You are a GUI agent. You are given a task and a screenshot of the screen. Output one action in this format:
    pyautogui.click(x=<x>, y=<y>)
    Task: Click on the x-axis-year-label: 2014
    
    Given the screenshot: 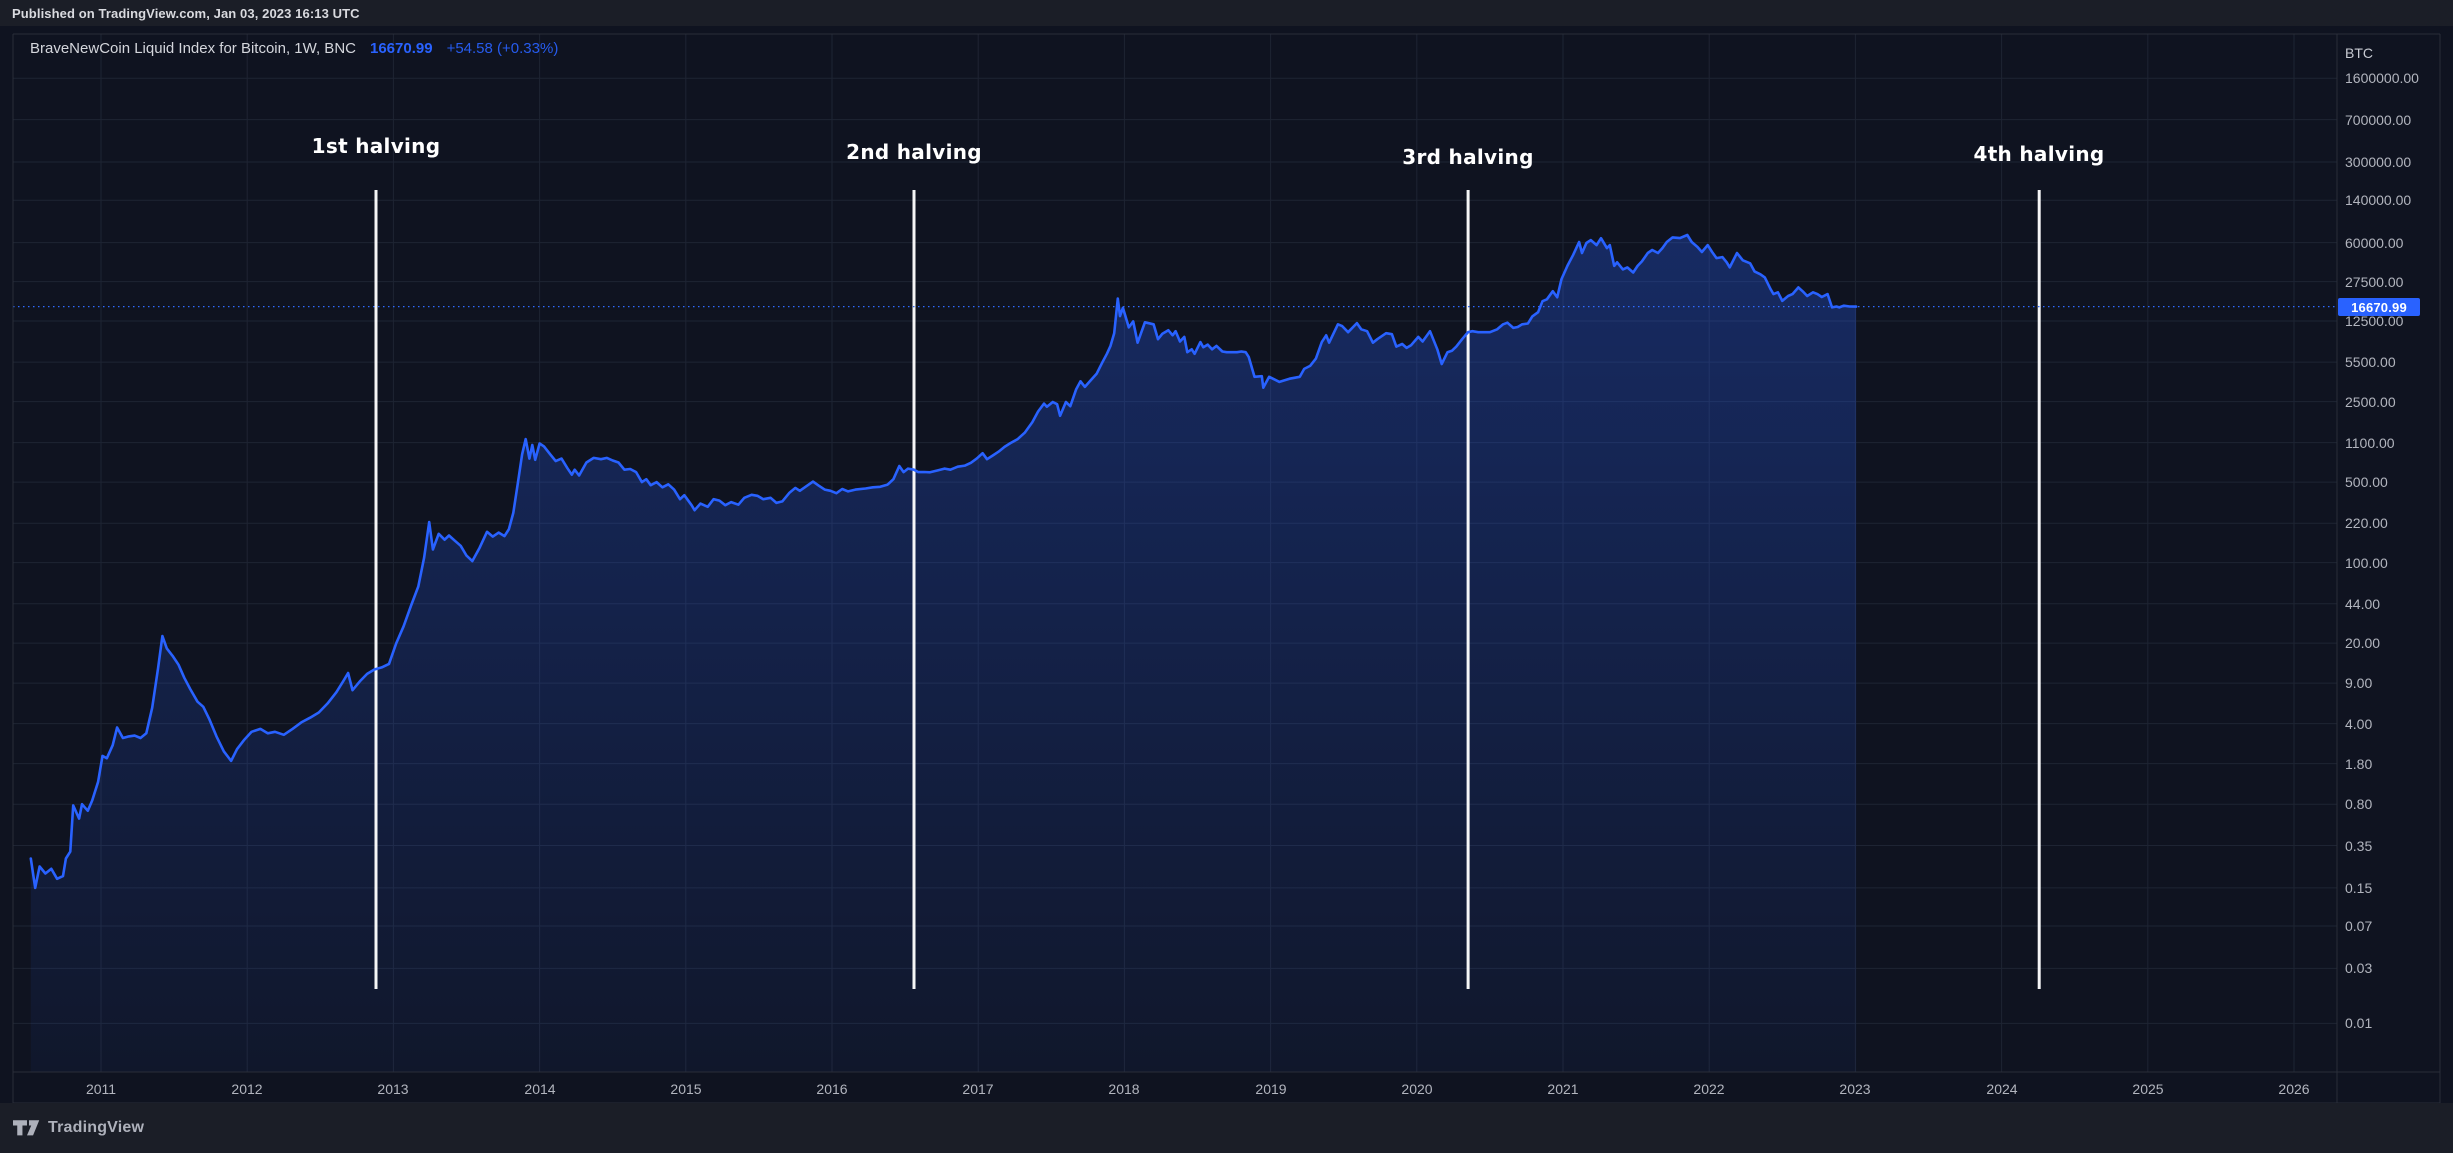 What is the action you would take?
    pyautogui.click(x=540, y=1089)
    